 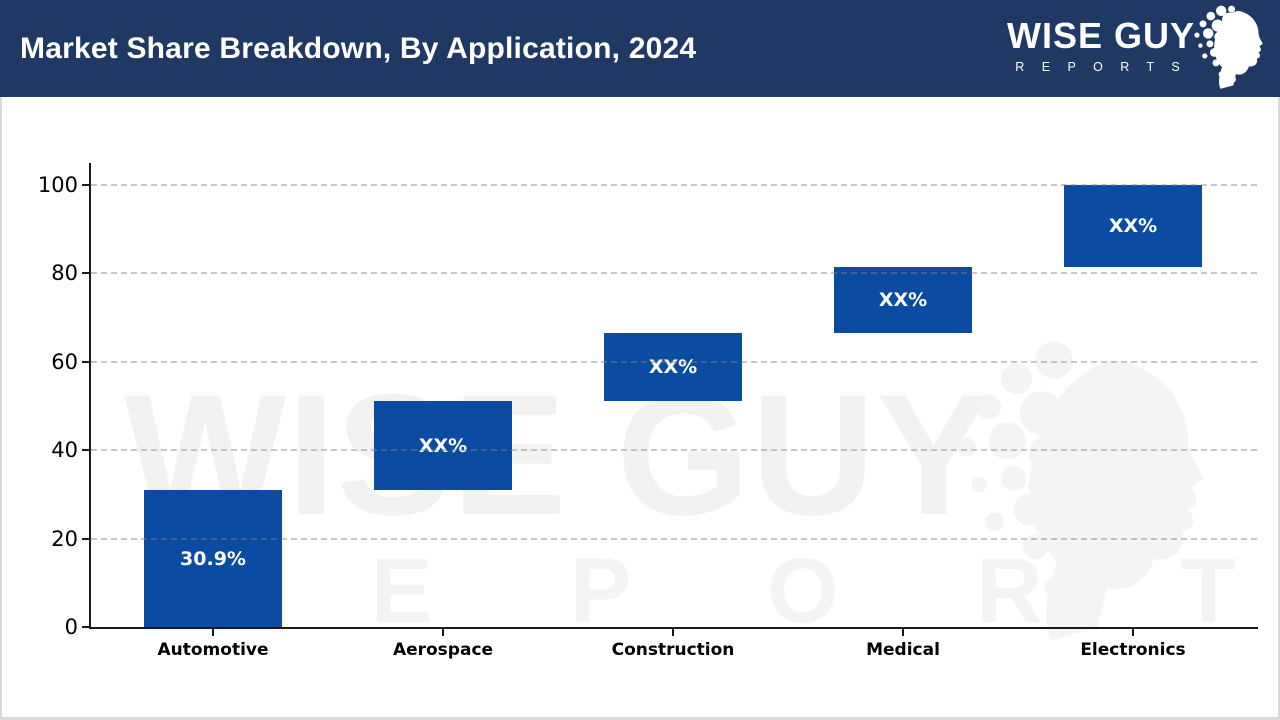 I want to click on logo-wordmark: WISE GUY, so click(x=1100, y=35).